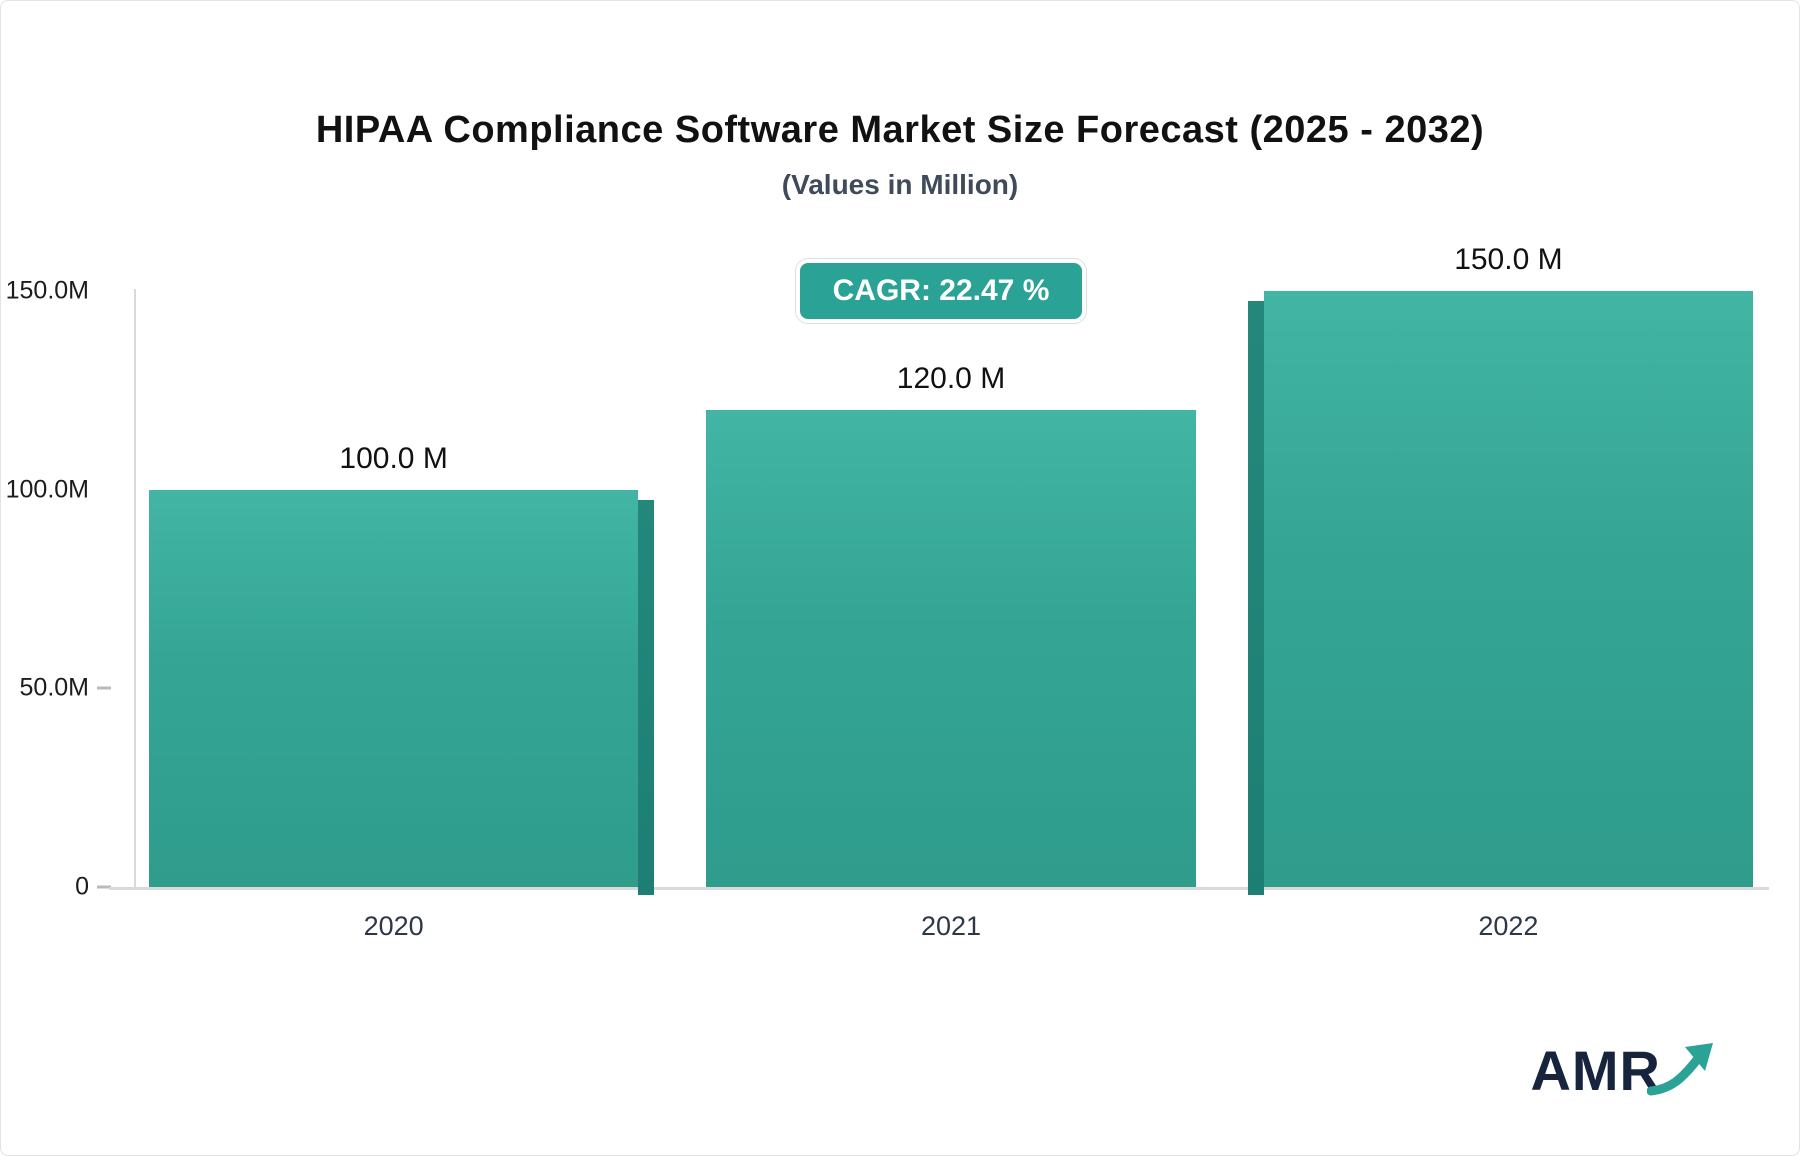 The width and height of the screenshot is (1800, 1156). What do you see at coordinates (1508, 926) in the screenshot?
I see `x-axis-label-2022: 2022` at bounding box center [1508, 926].